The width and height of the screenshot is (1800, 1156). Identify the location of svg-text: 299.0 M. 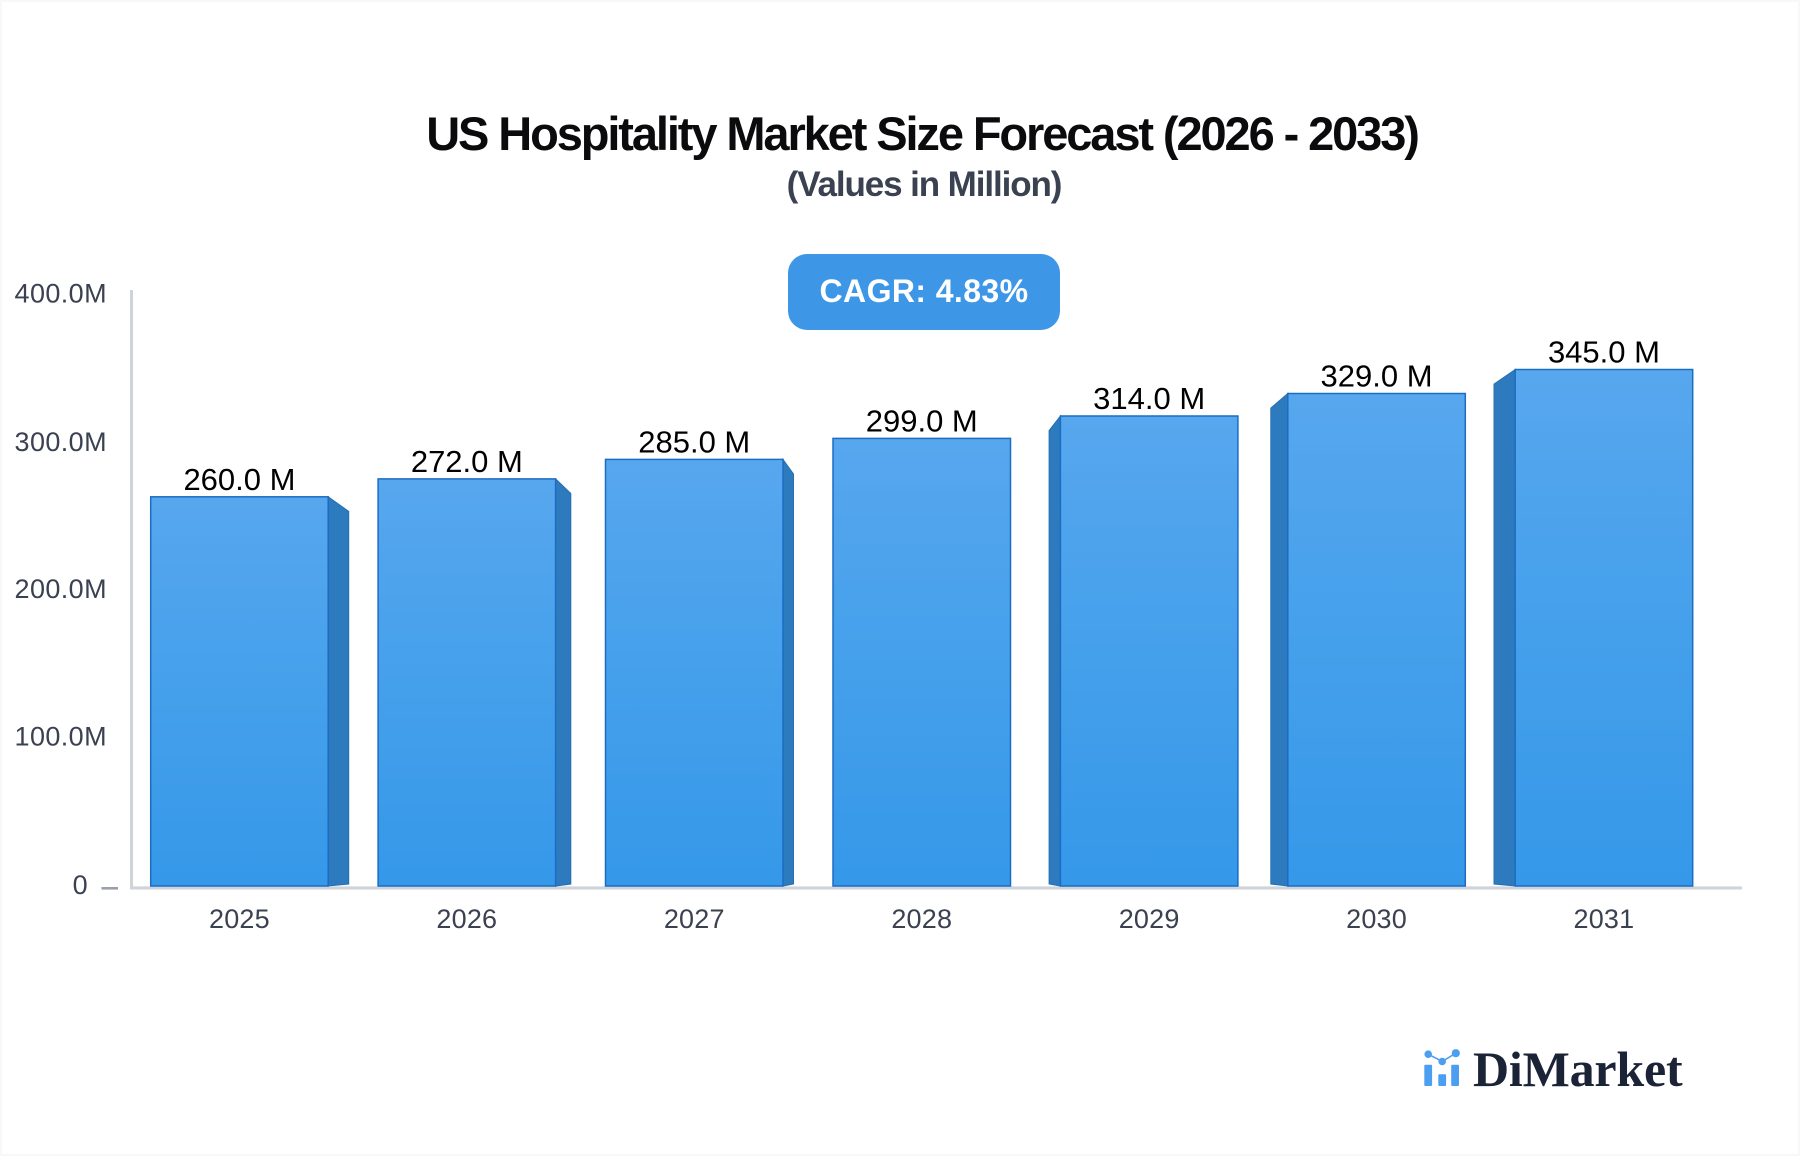
(922, 420).